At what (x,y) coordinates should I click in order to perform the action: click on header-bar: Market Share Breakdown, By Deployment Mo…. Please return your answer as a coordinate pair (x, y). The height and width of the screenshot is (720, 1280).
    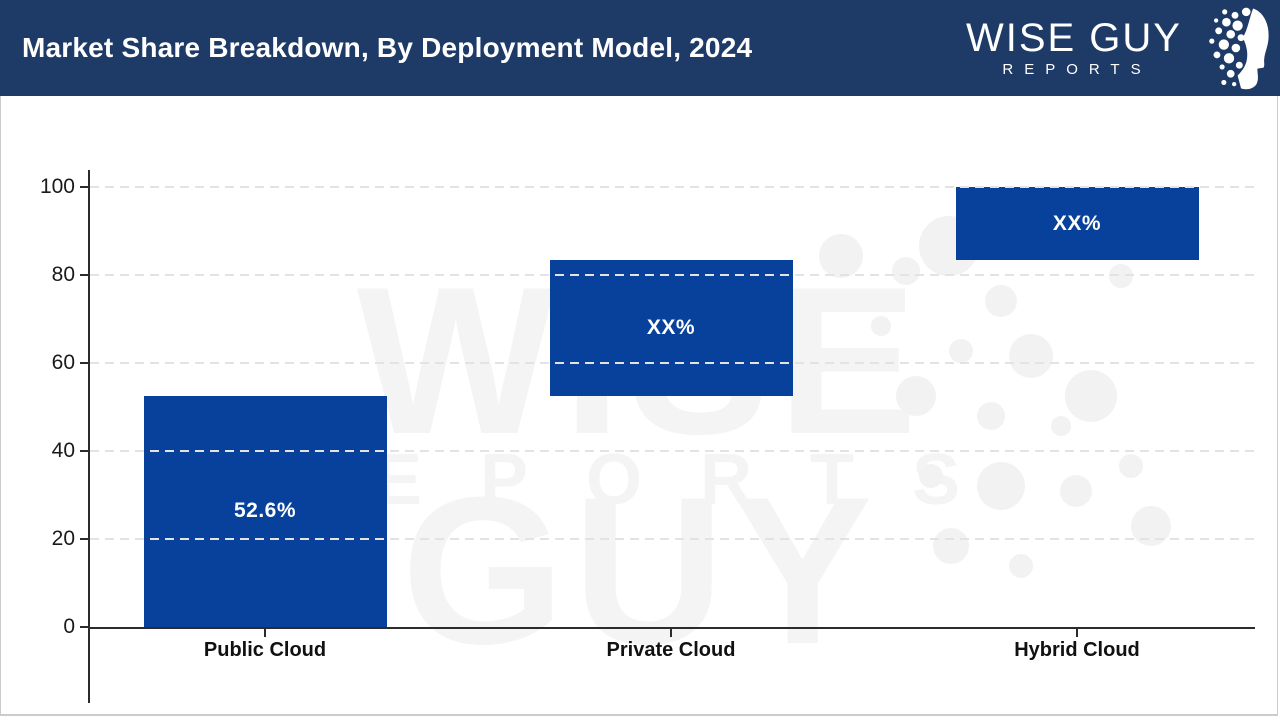
    Looking at the image, I should click on (640, 48).